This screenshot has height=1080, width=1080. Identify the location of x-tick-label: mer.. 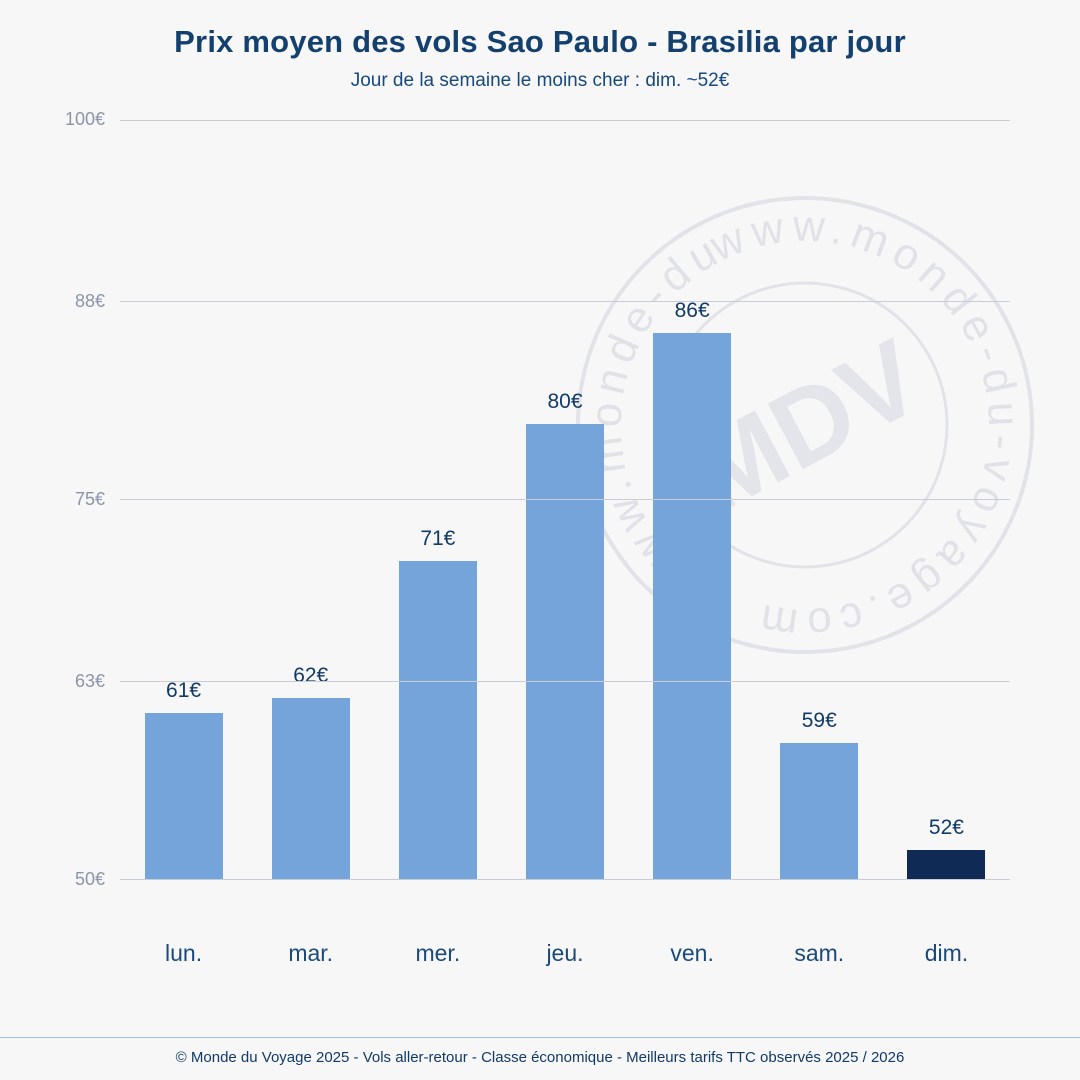
(438, 953).